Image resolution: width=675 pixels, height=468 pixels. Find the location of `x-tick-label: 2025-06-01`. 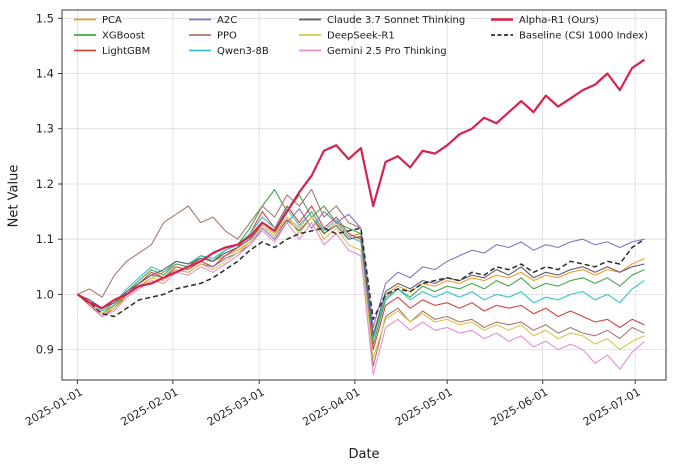

x-tick-label: 2025-06-01 is located at coordinates (519, 406).